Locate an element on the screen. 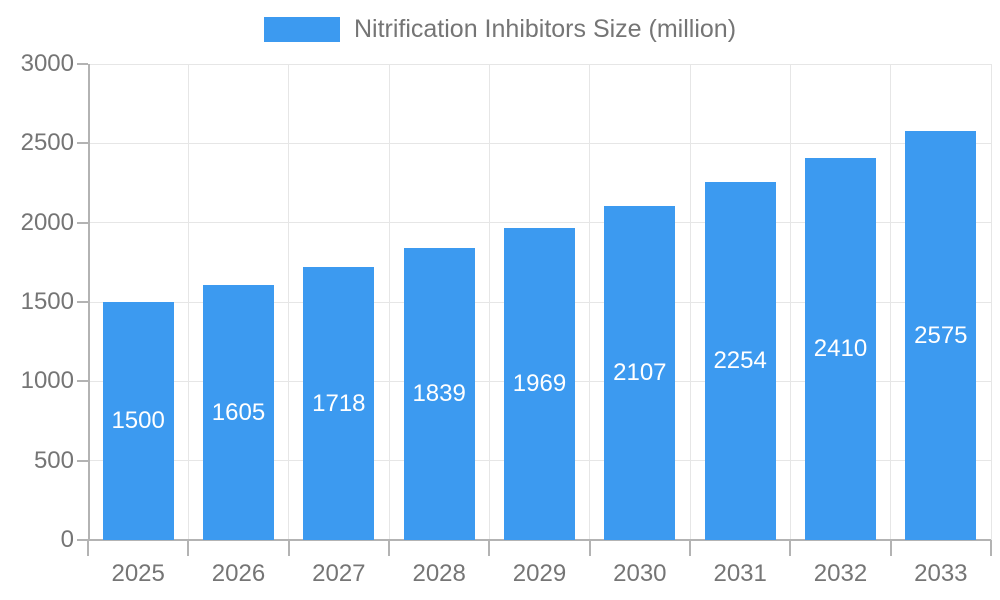  bar-value-label: 1605 is located at coordinates (238, 412).